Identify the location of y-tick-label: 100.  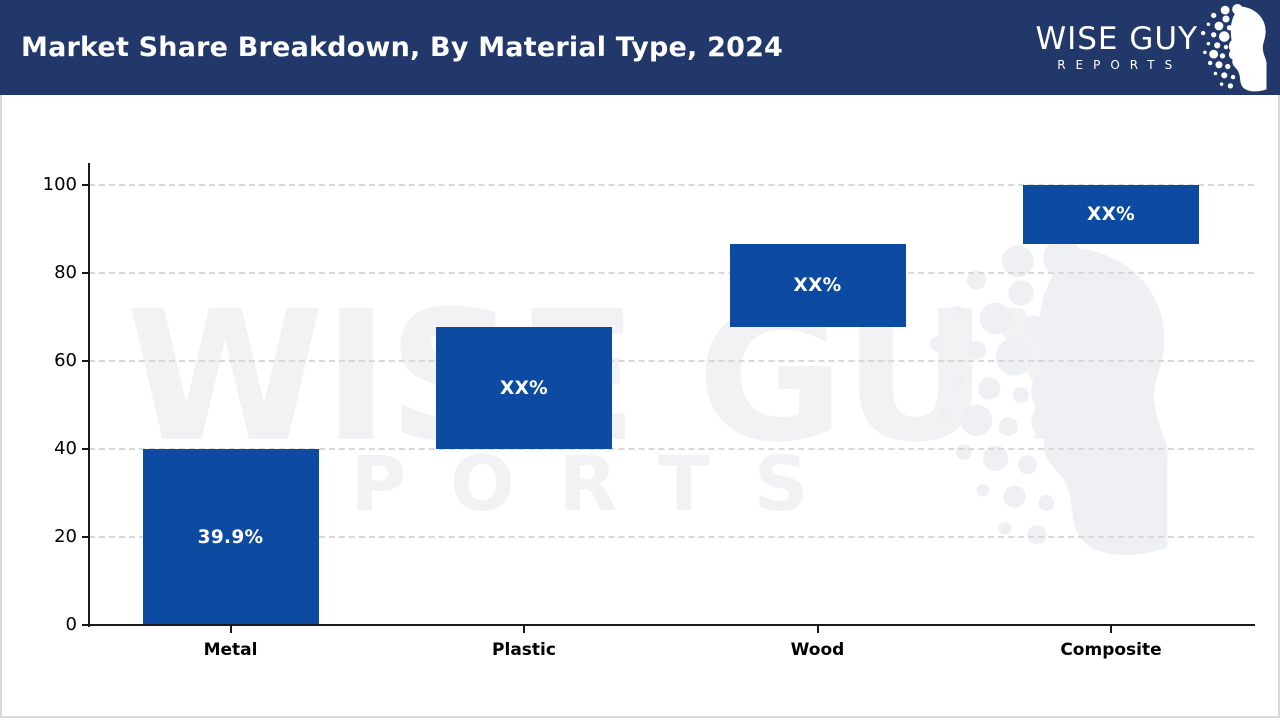
(59, 184).